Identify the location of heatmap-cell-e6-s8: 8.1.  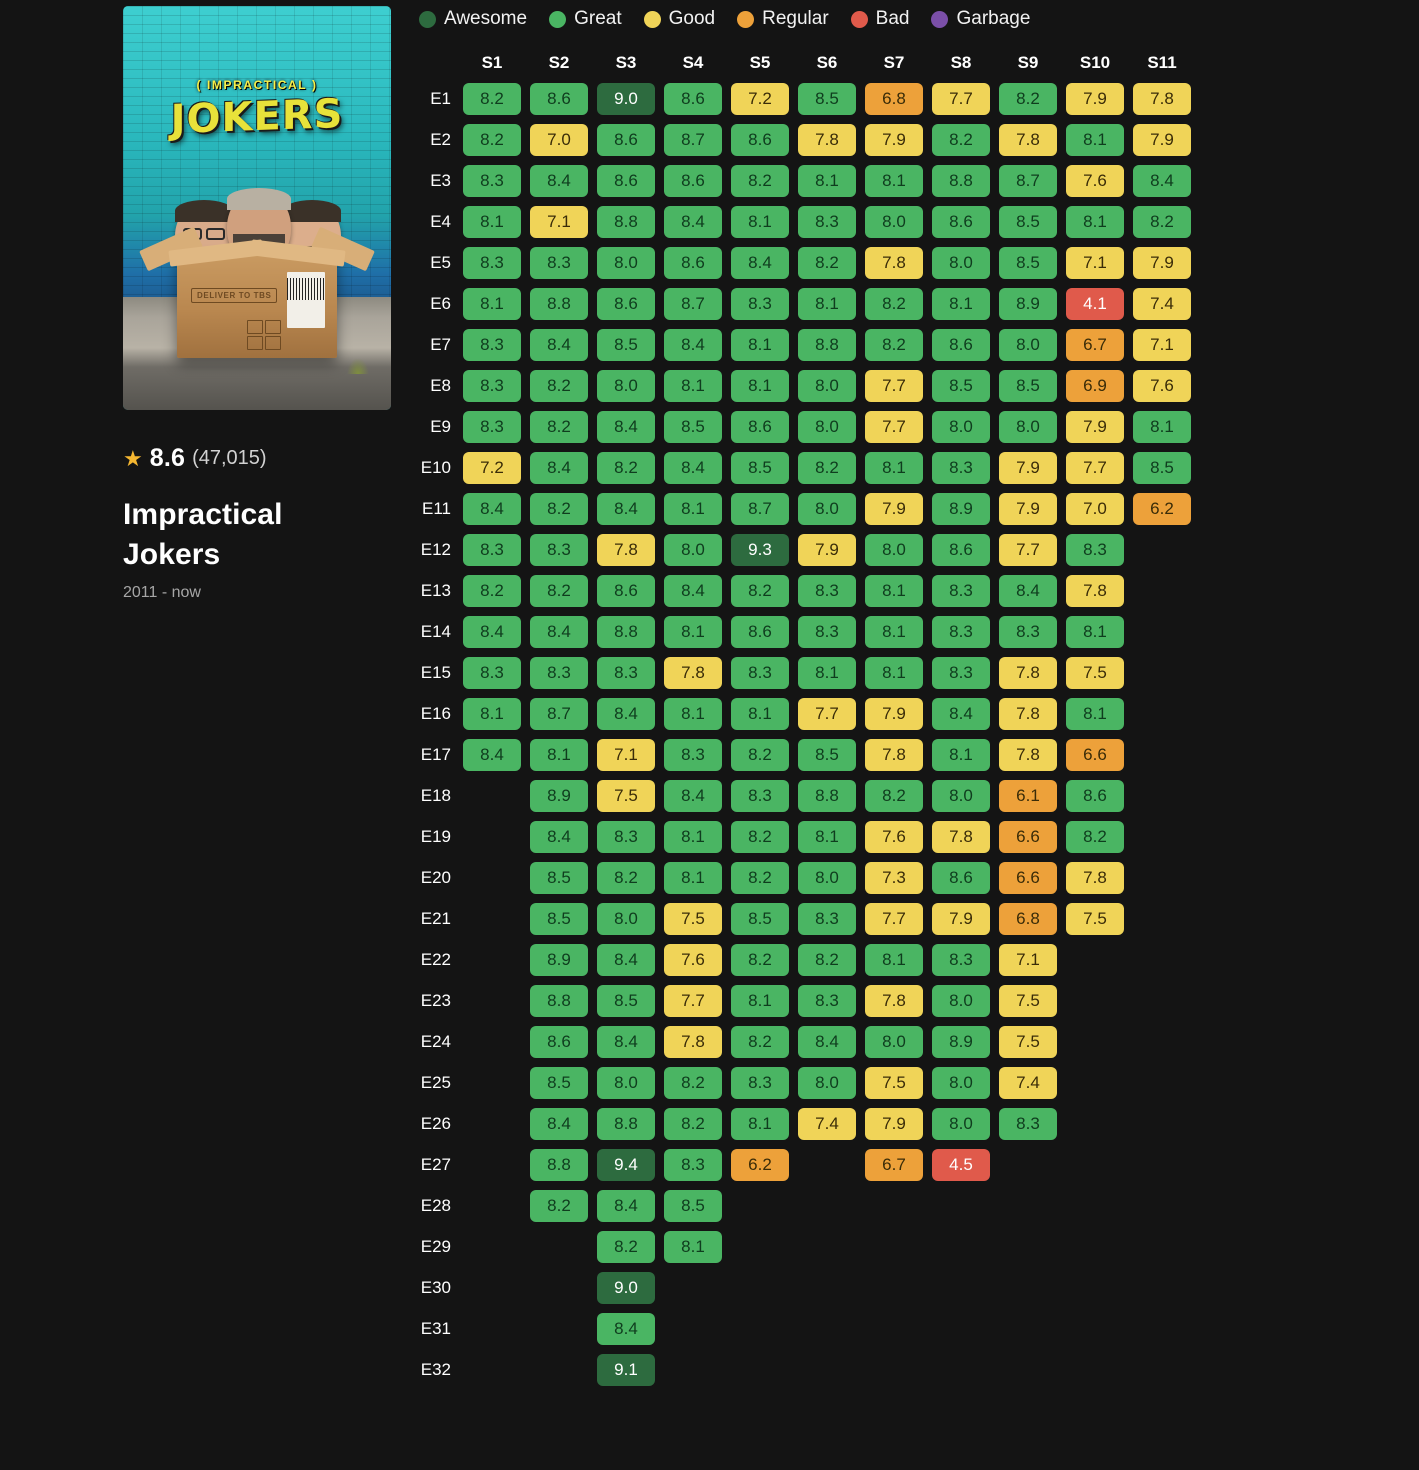
(961, 303).